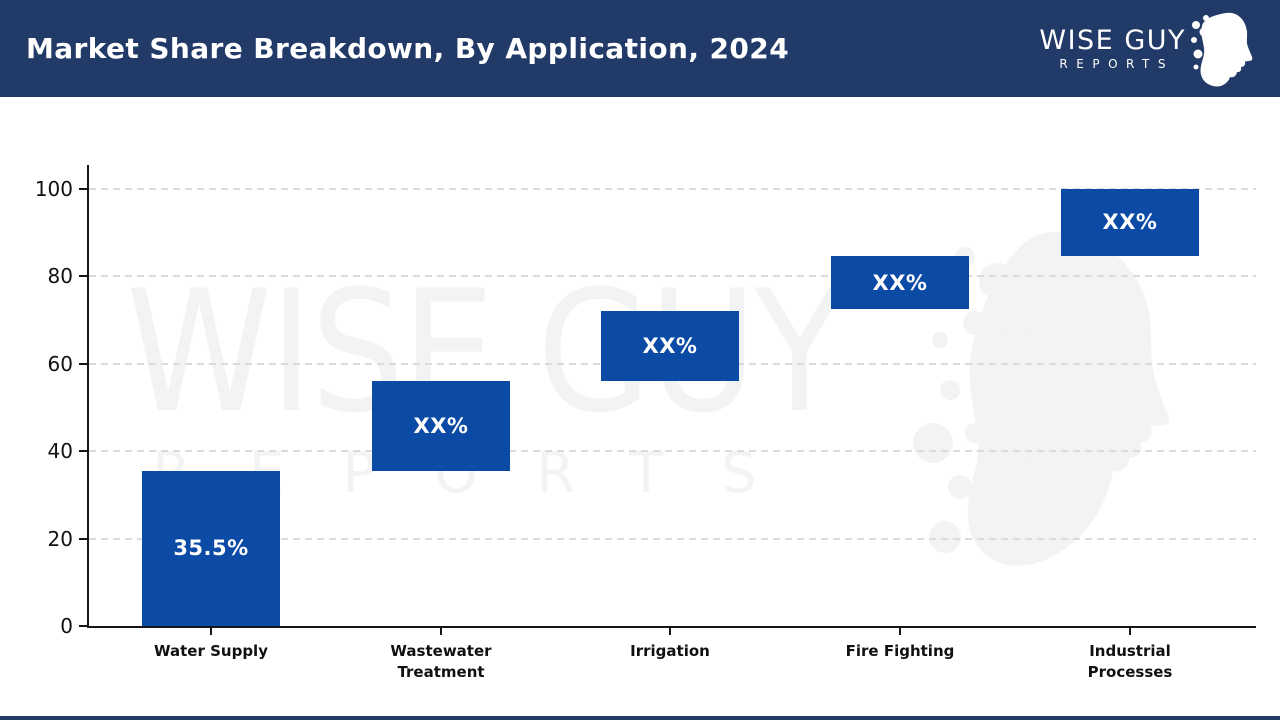 Image resolution: width=1280 pixels, height=720 pixels. I want to click on head-profile-icon, so click(1222, 49).